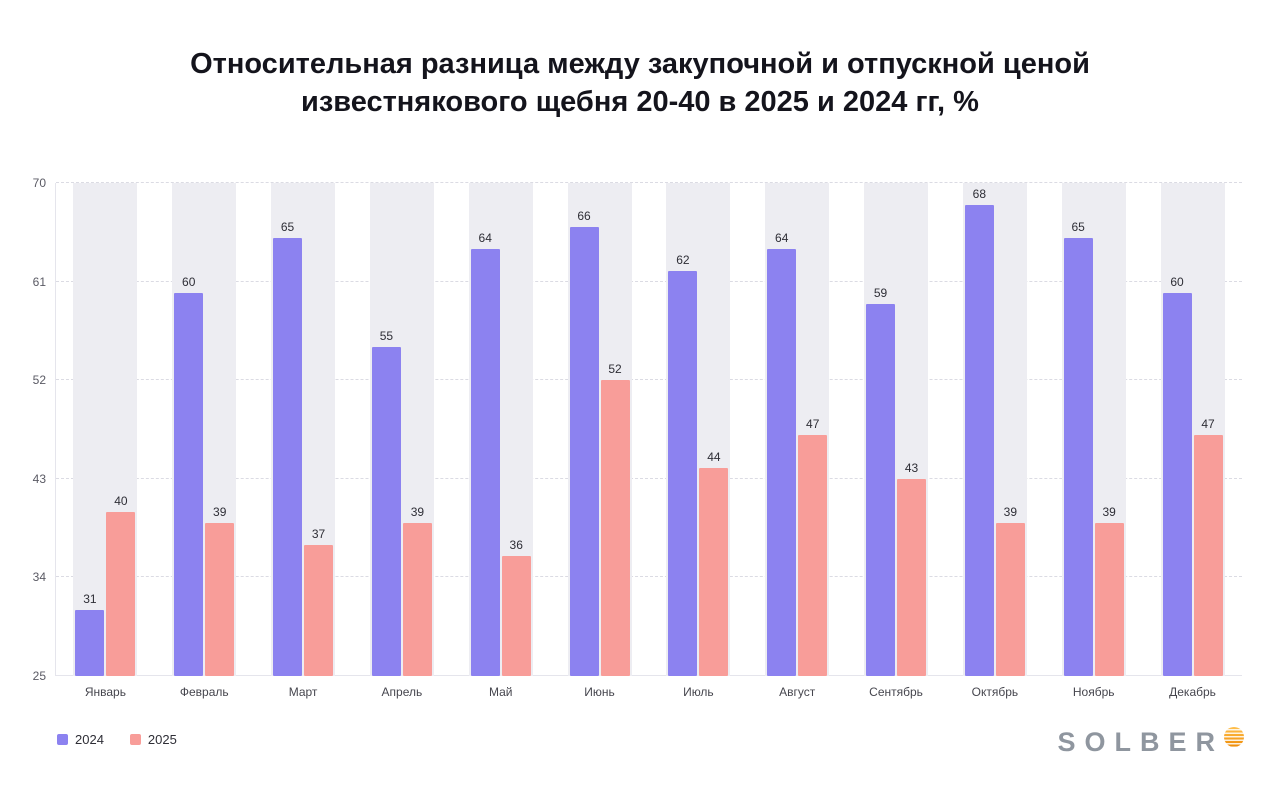 Image resolution: width=1280 pixels, height=800 pixels. I want to click on month-group: 62 44 Июль, so click(698, 441).